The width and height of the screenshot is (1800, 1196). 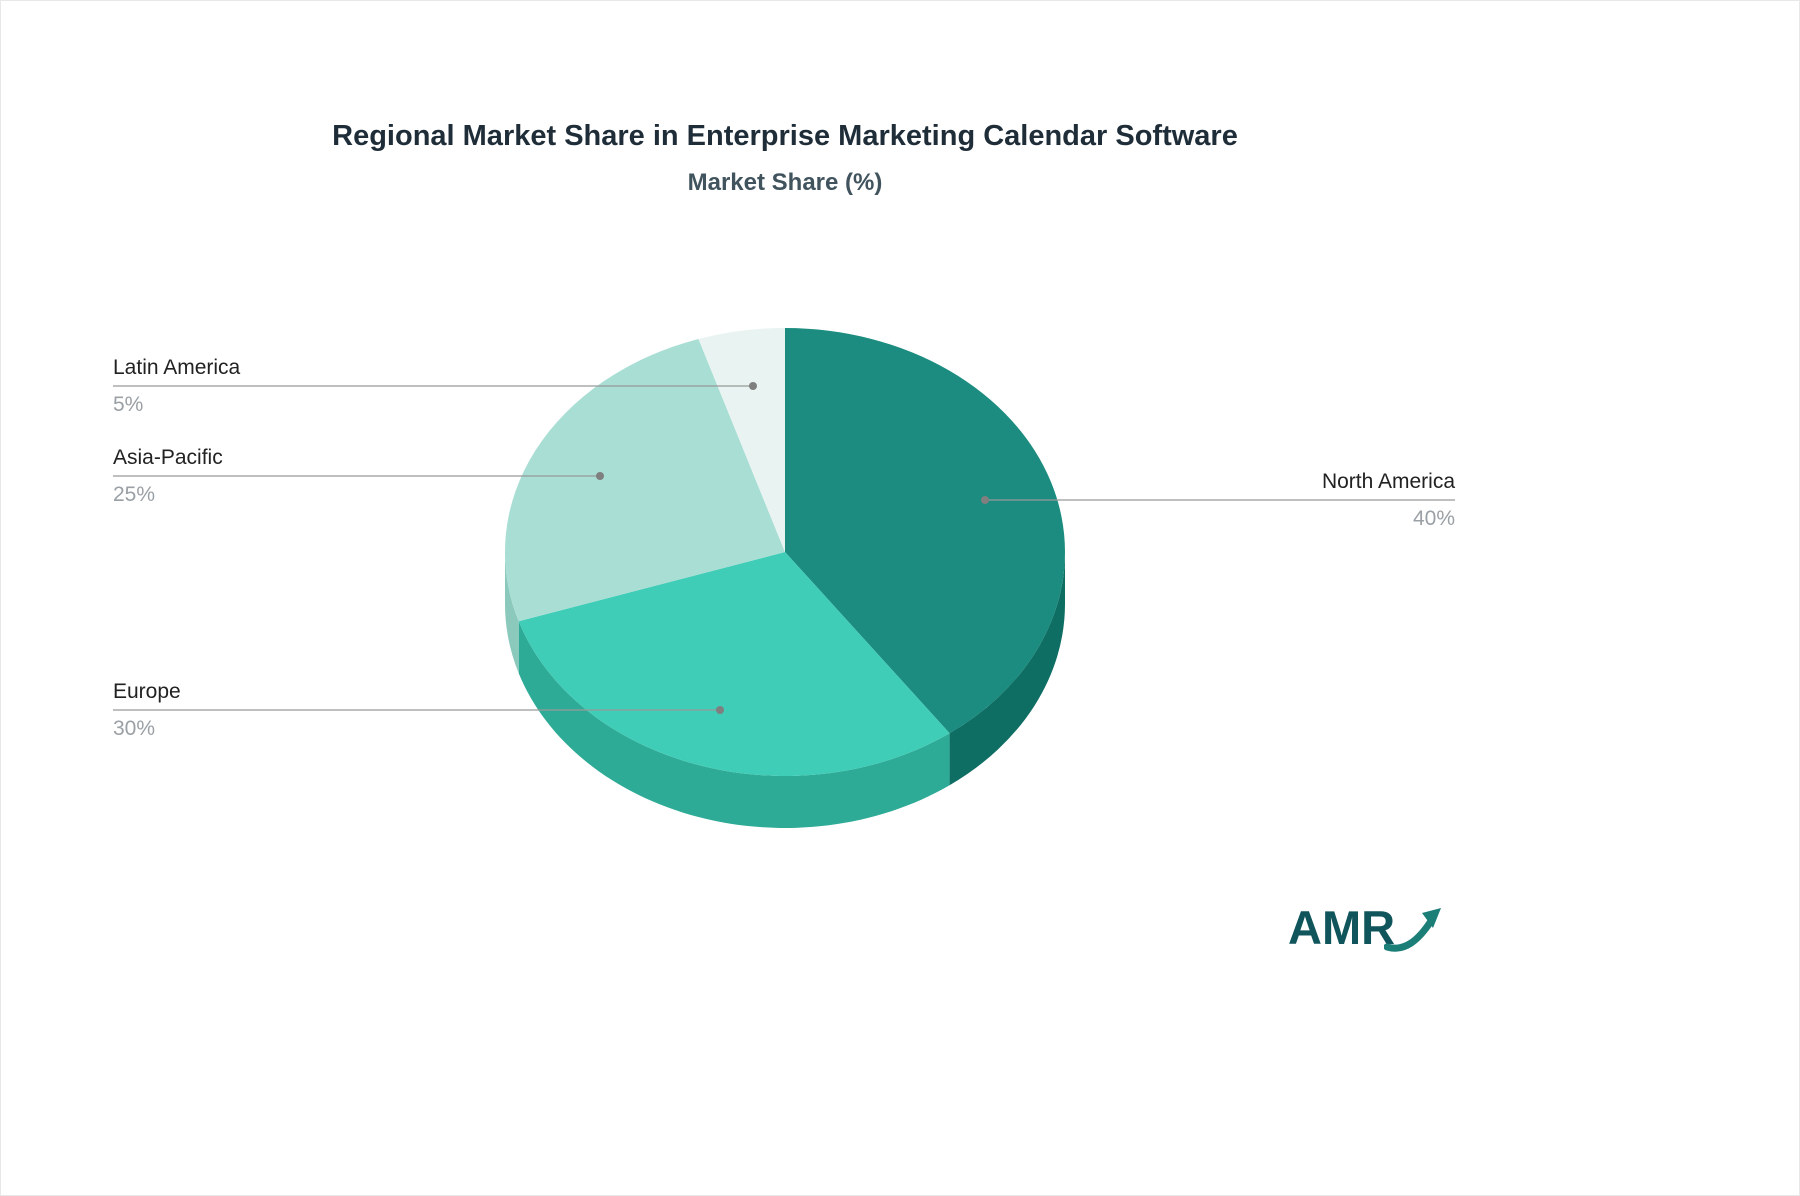 What do you see at coordinates (1412, 930) in the screenshot?
I see `amr-logo-arrow-icon` at bounding box center [1412, 930].